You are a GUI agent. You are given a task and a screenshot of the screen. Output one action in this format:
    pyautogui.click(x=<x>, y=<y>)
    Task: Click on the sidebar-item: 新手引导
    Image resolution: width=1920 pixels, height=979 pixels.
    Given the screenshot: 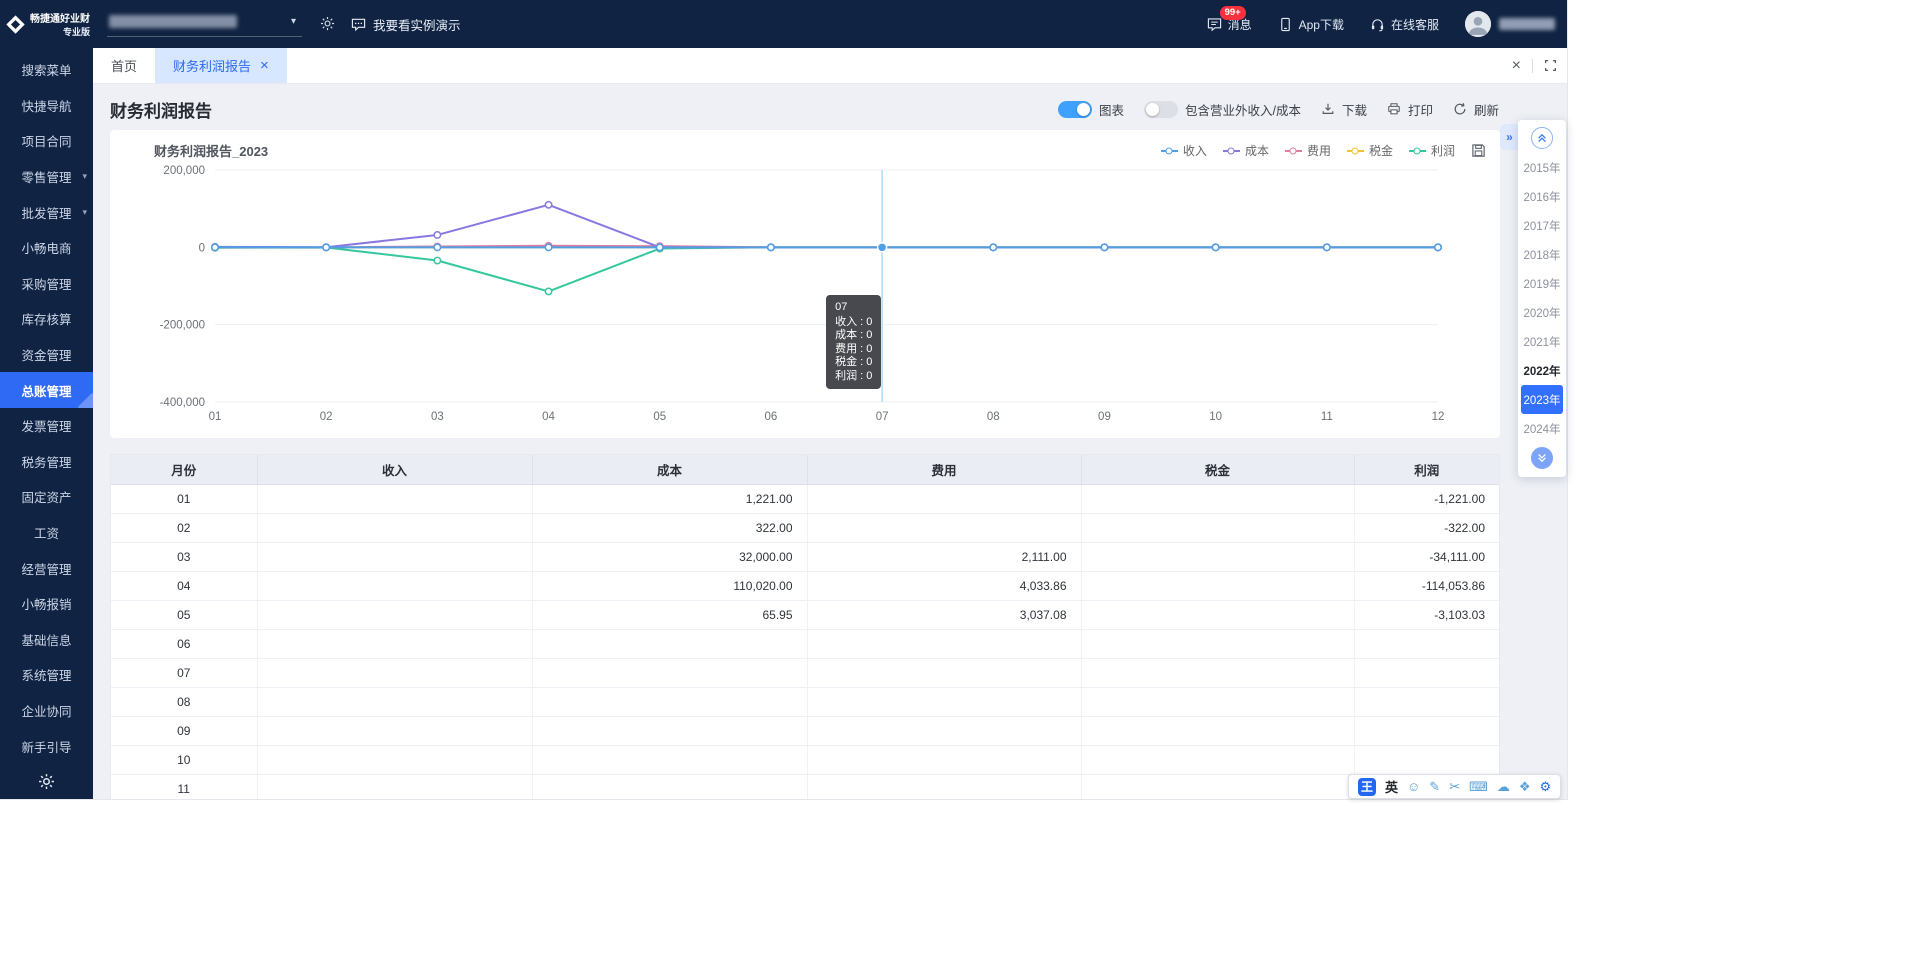 What is the action you would take?
    pyautogui.click(x=46, y=746)
    